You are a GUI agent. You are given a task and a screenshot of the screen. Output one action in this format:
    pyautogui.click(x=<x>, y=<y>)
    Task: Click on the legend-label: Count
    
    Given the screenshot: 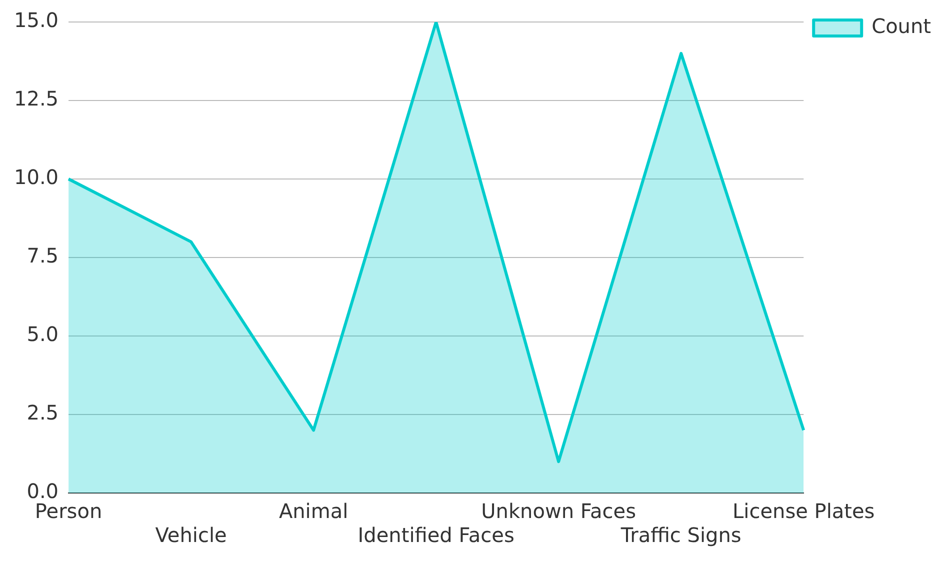 What is the action you would take?
    pyautogui.click(x=902, y=26)
    